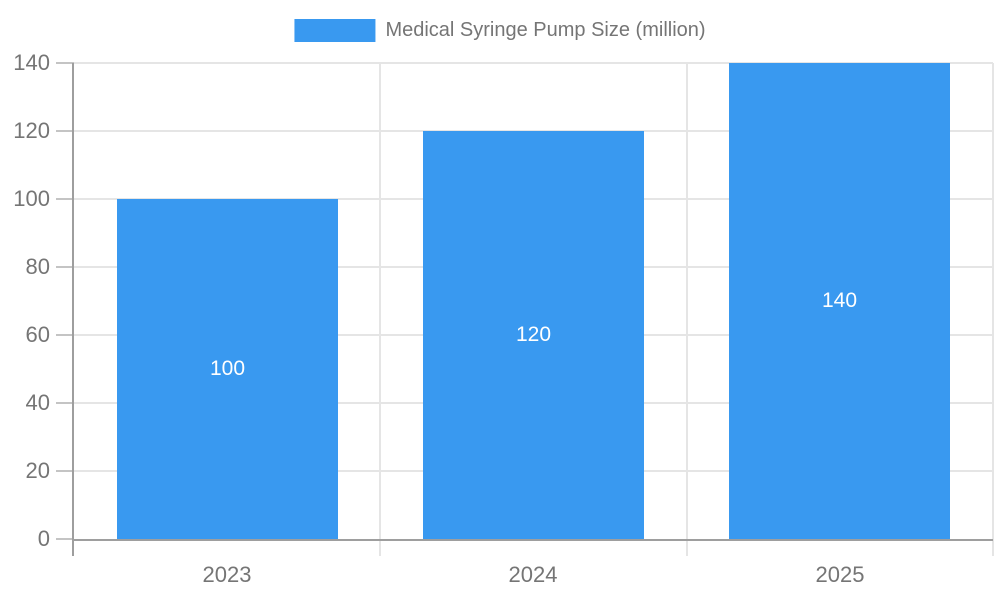 The width and height of the screenshot is (1000, 600). What do you see at coordinates (31, 198) in the screenshot?
I see `y-axis-label: 100` at bounding box center [31, 198].